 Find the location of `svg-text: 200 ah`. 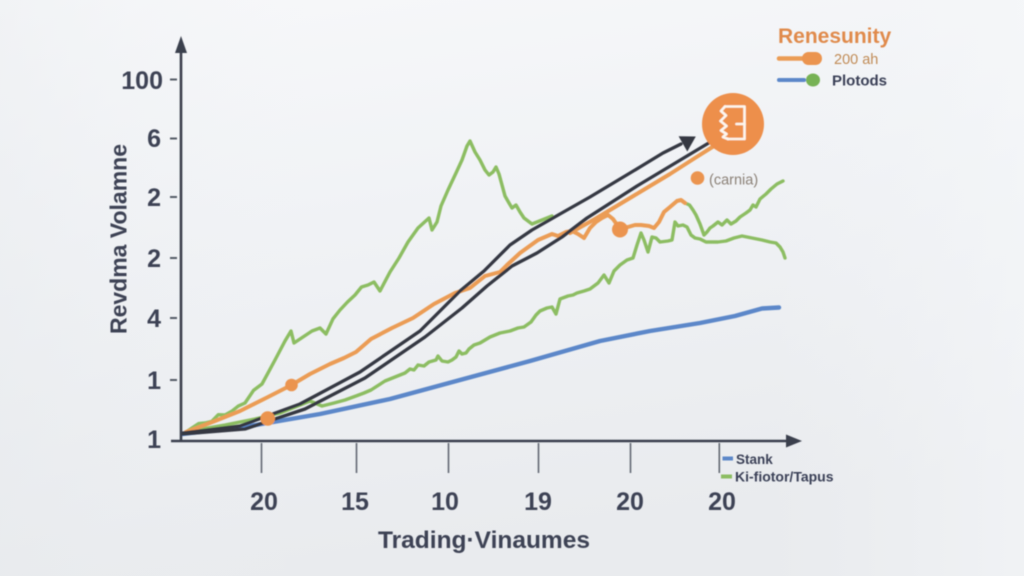

svg-text: 200 ah is located at coordinates (856, 60).